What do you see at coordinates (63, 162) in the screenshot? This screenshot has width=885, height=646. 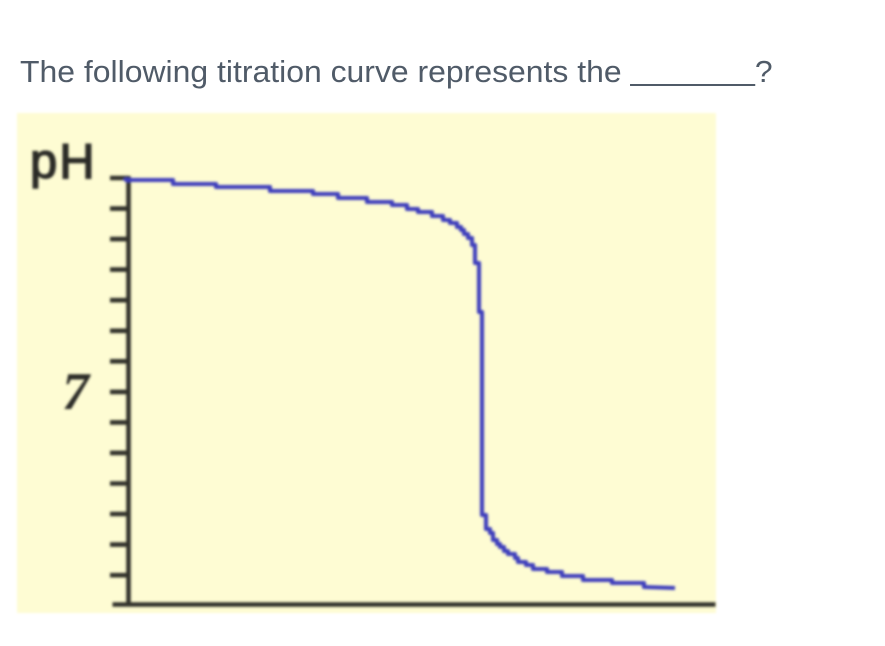 I see `svg-text: pH` at bounding box center [63, 162].